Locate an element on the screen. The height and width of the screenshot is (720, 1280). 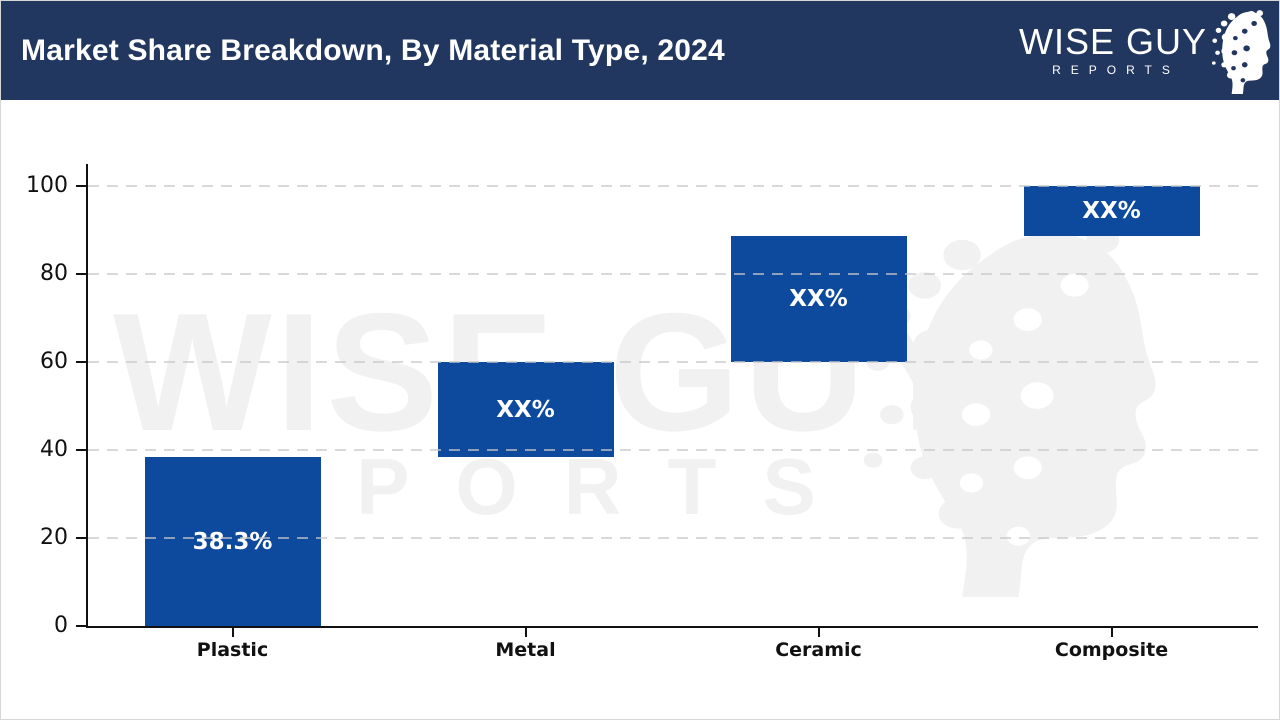
x-tick-metal is located at coordinates (525, 632).